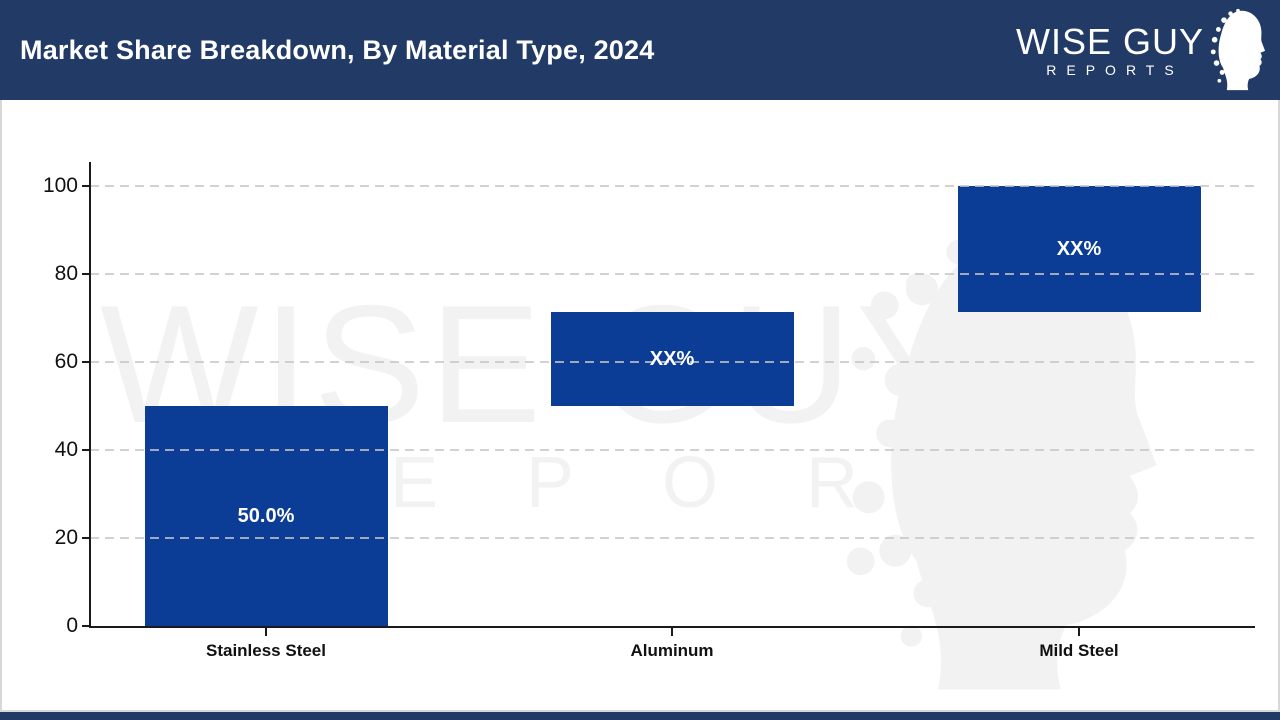 The height and width of the screenshot is (720, 1280). What do you see at coordinates (66, 361) in the screenshot?
I see `y-tick-label-60: 60` at bounding box center [66, 361].